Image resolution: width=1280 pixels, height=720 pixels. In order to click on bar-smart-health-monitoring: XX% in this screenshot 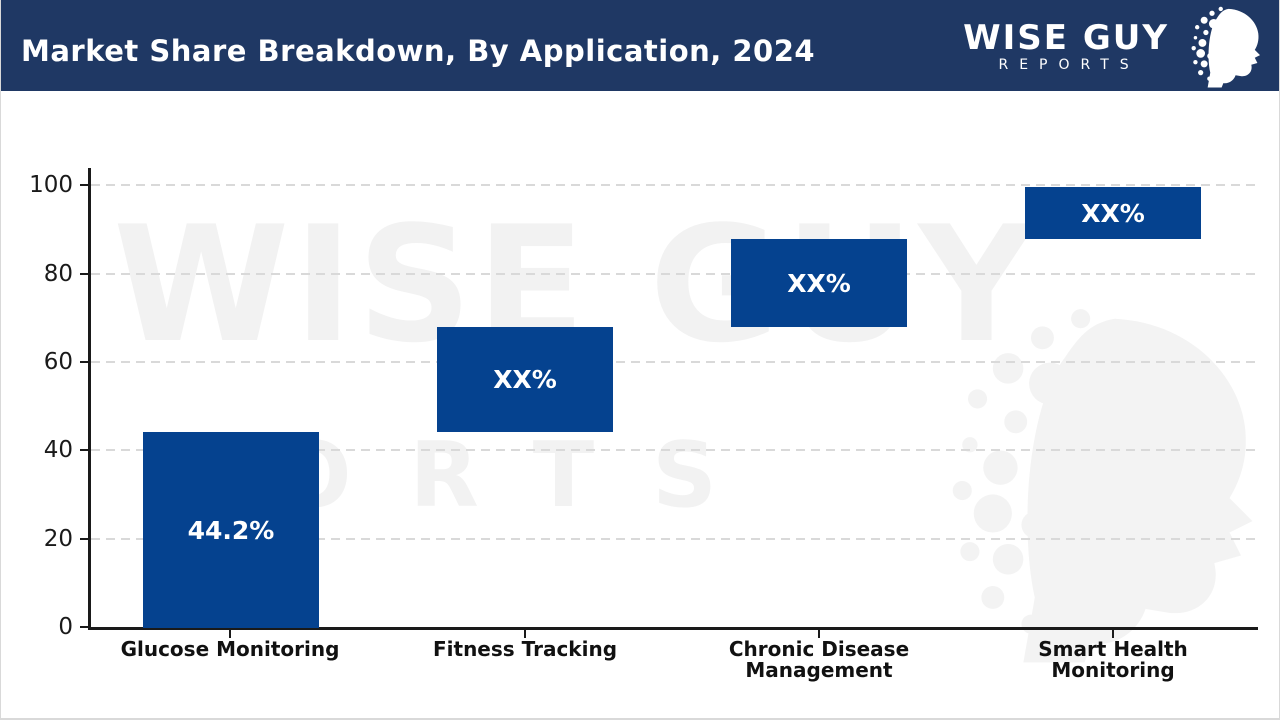, I will do `click(1113, 213)`.